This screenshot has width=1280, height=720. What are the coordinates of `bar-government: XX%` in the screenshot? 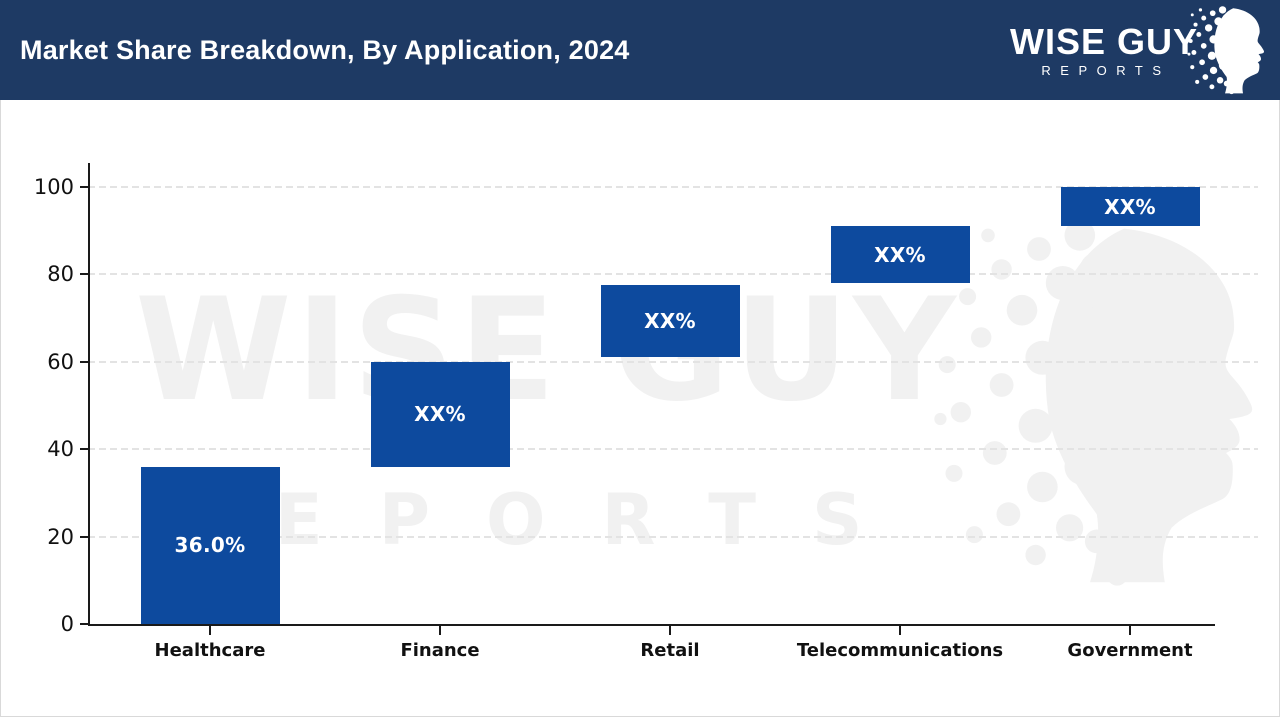 It's located at (1130, 207).